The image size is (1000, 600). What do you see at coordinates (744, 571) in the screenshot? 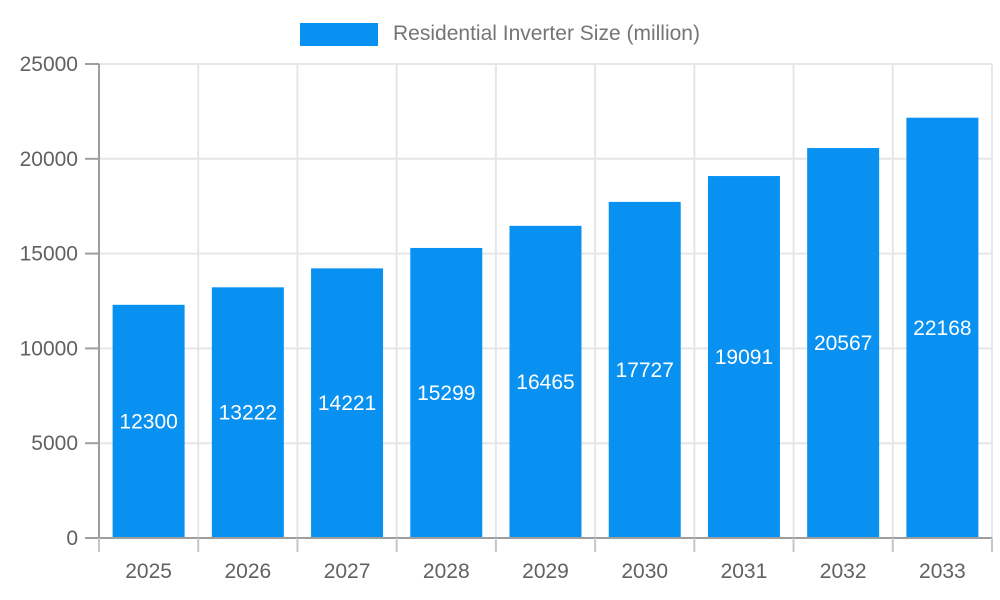
I see `x-tick-label: 2031` at bounding box center [744, 571].